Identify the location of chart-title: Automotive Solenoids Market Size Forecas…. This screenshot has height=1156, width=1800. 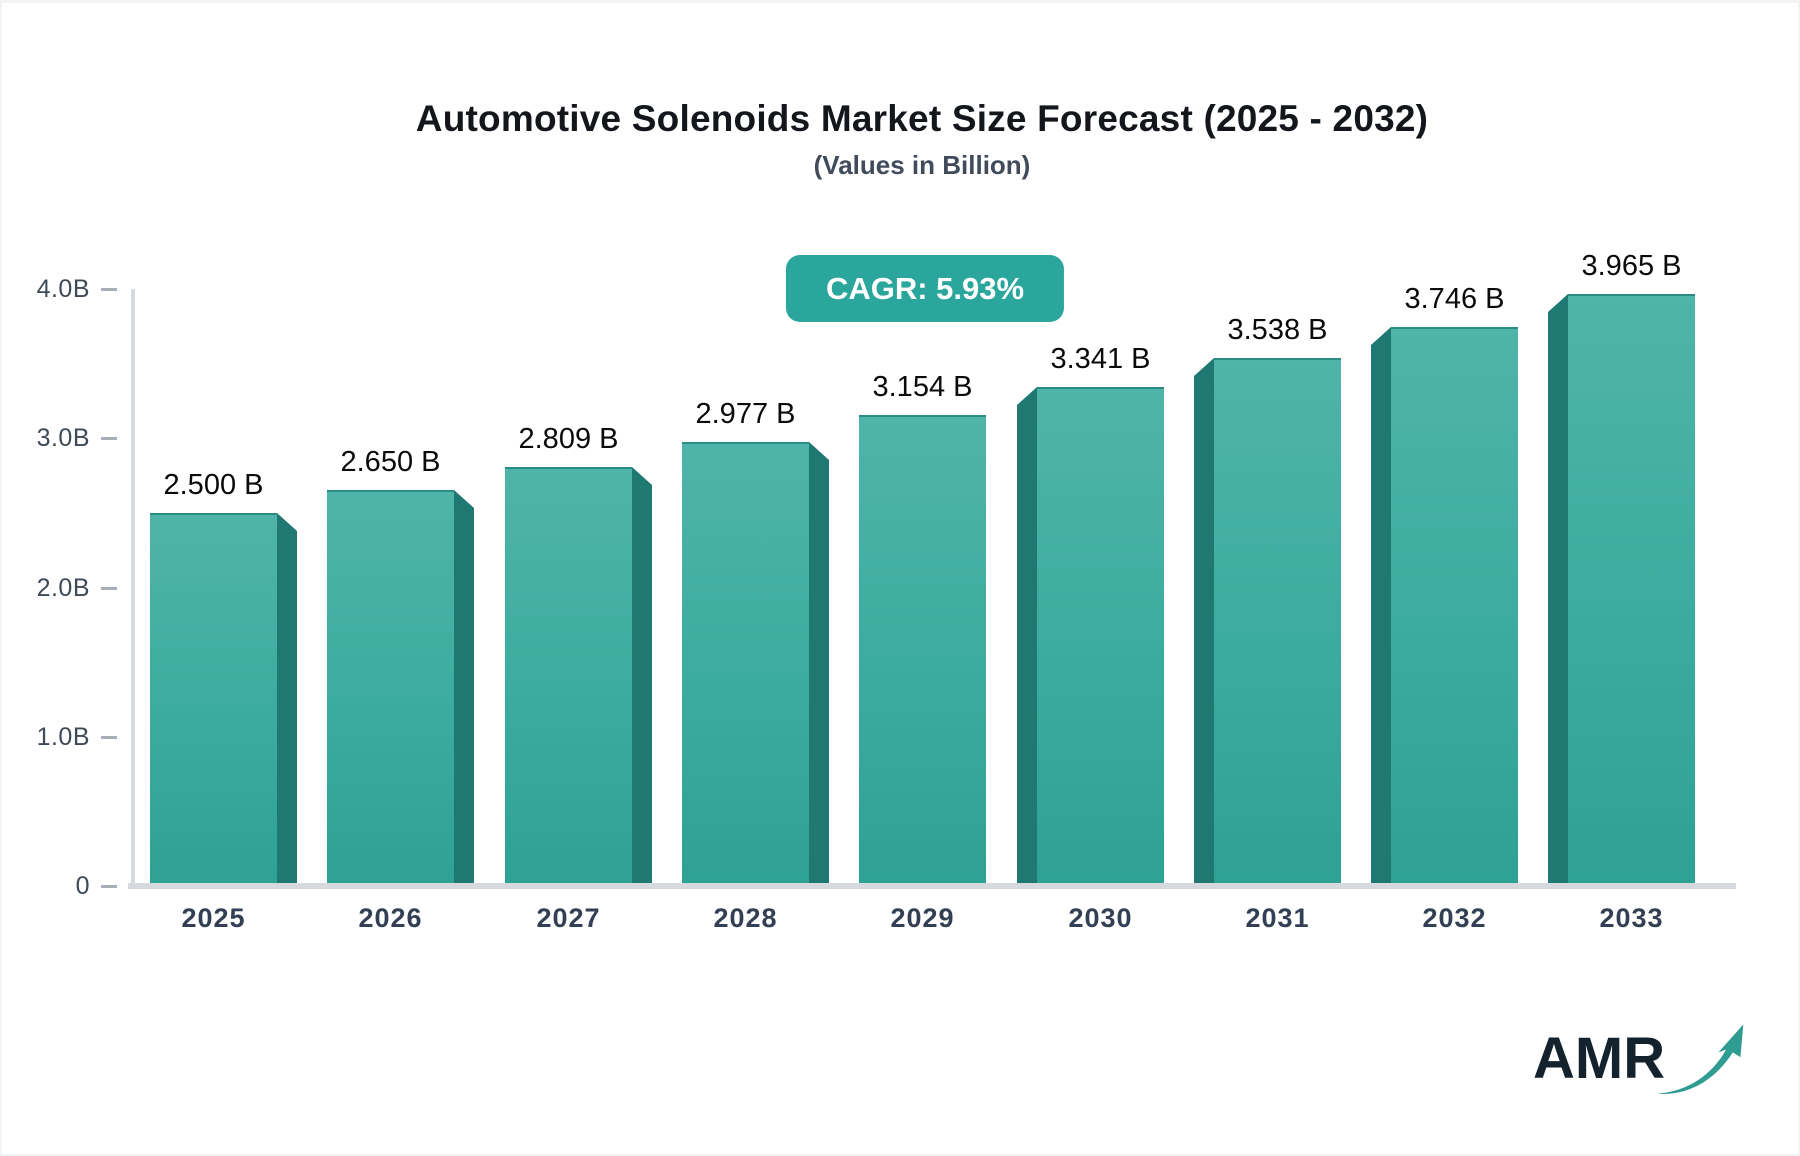
(922, 118).